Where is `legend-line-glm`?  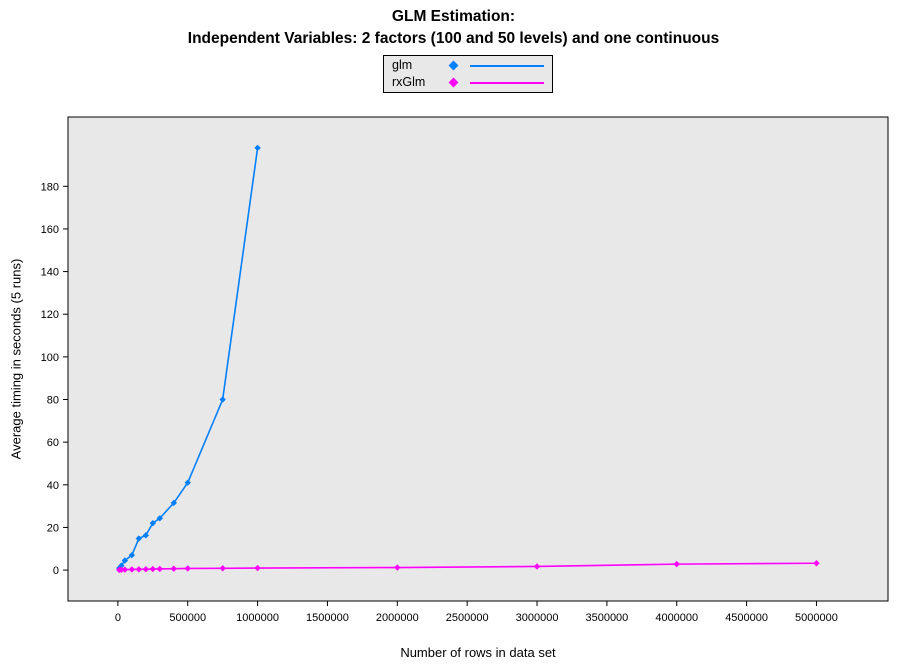
legend-line-glm is located at coordinates (507, 65).